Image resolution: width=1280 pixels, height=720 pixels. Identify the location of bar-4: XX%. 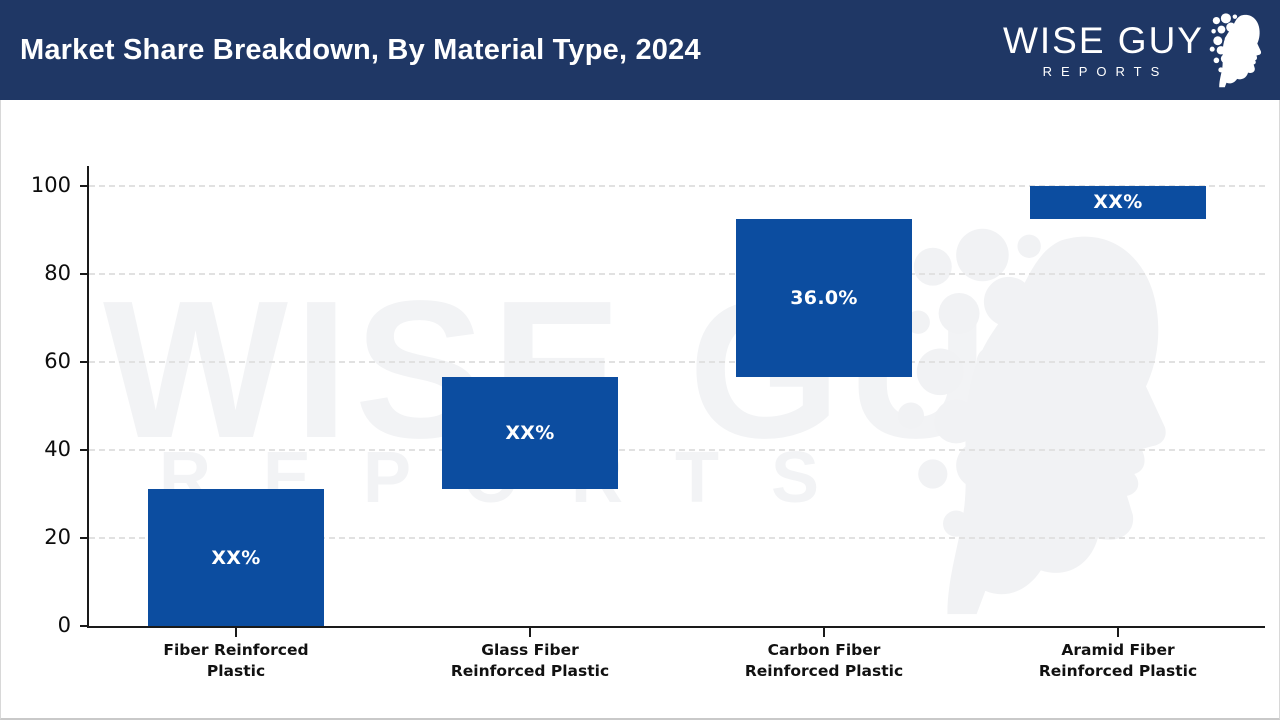
(1118, 202).